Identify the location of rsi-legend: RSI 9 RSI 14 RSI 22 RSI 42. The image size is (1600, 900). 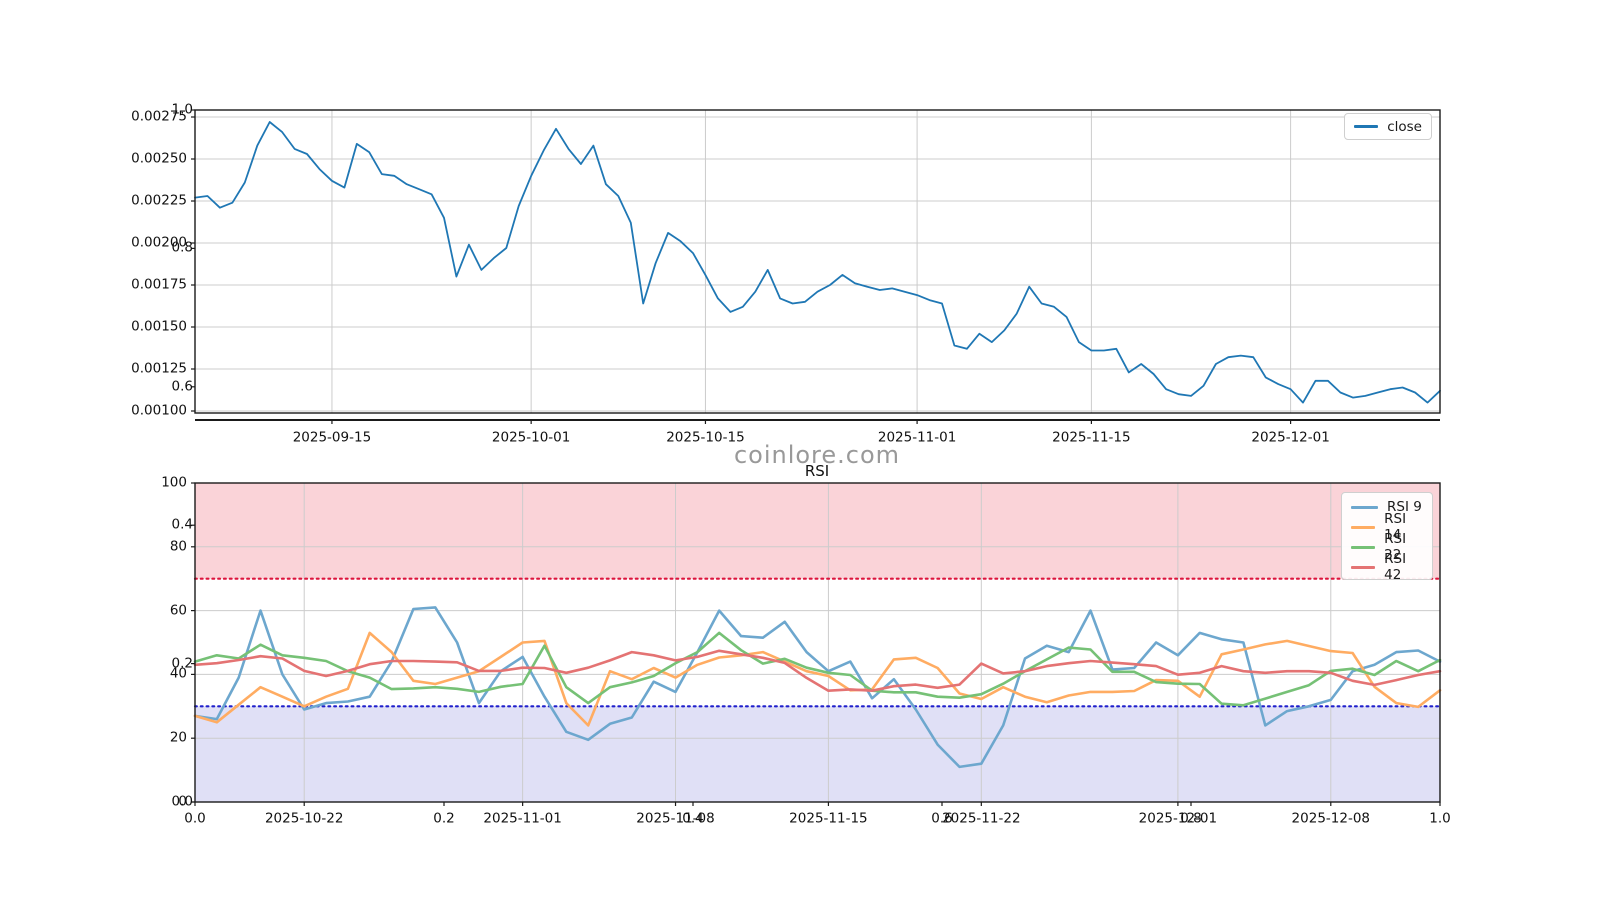
(1387, 537).